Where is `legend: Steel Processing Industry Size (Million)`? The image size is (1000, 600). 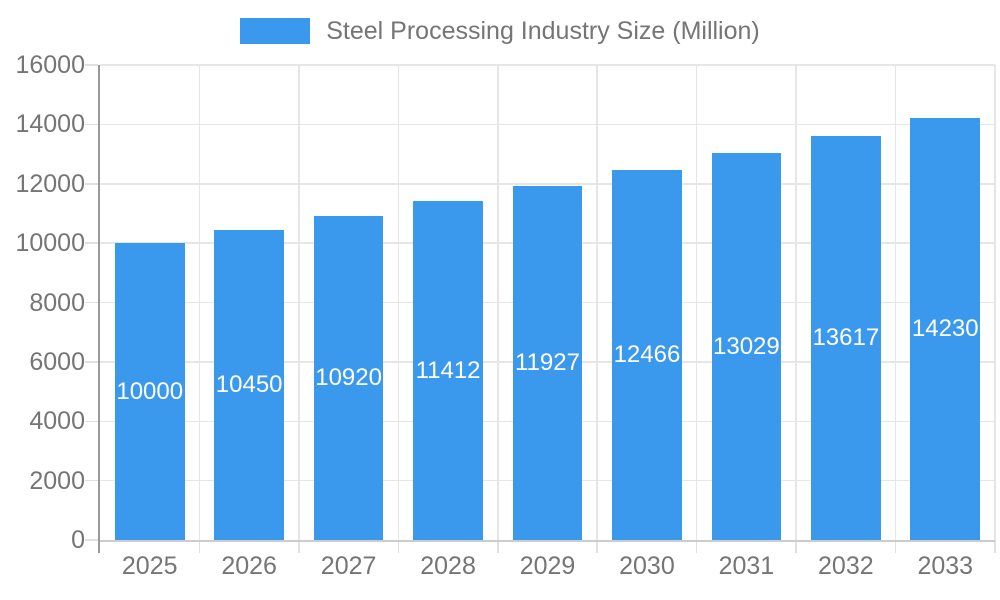
legend: Steel Processing Industry Size (Million) is located at coordinates (500, 31).